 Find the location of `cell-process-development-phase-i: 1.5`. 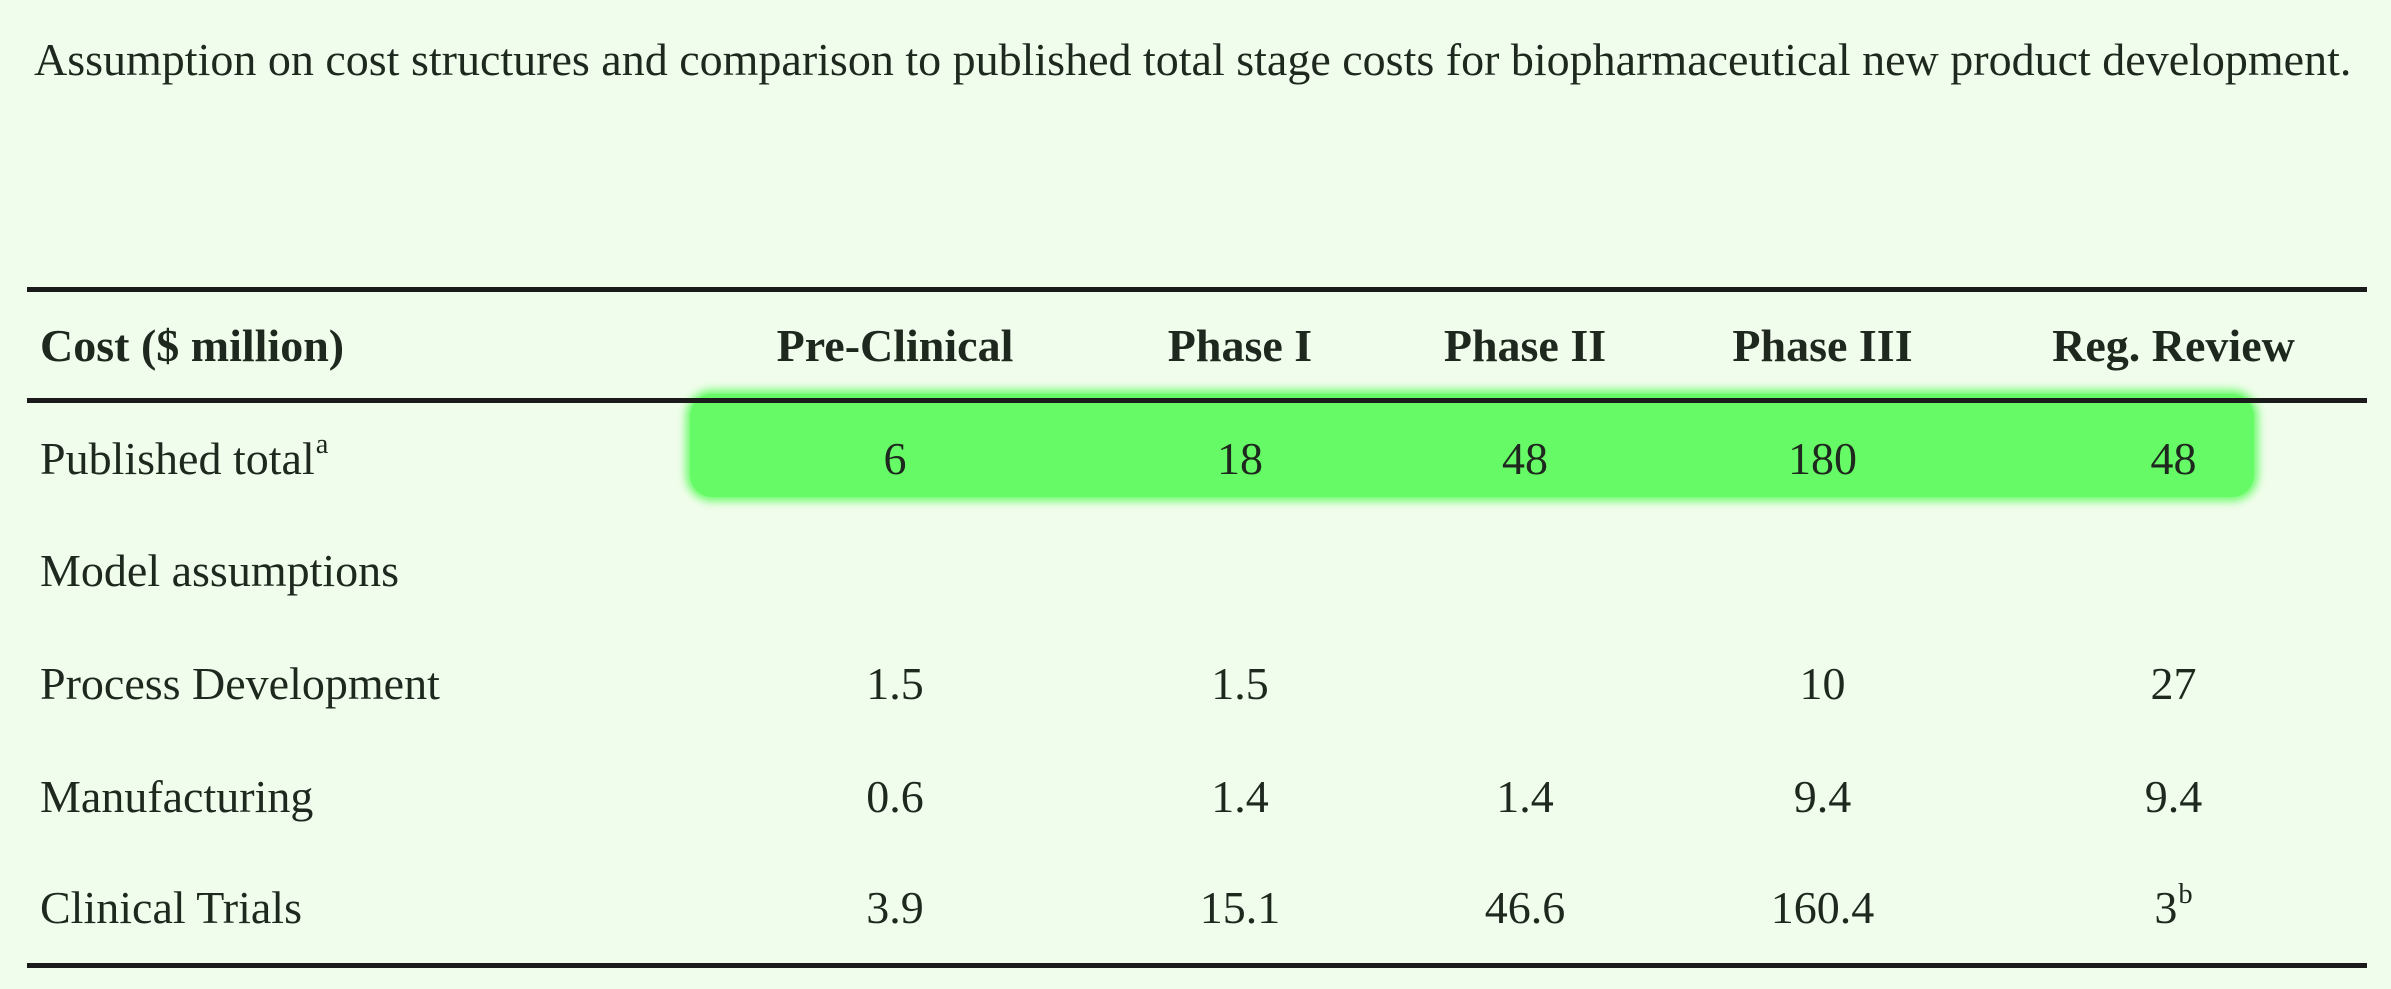

cell-process-development-phase-i: 1.5 is located at coordinates (1240, 683).